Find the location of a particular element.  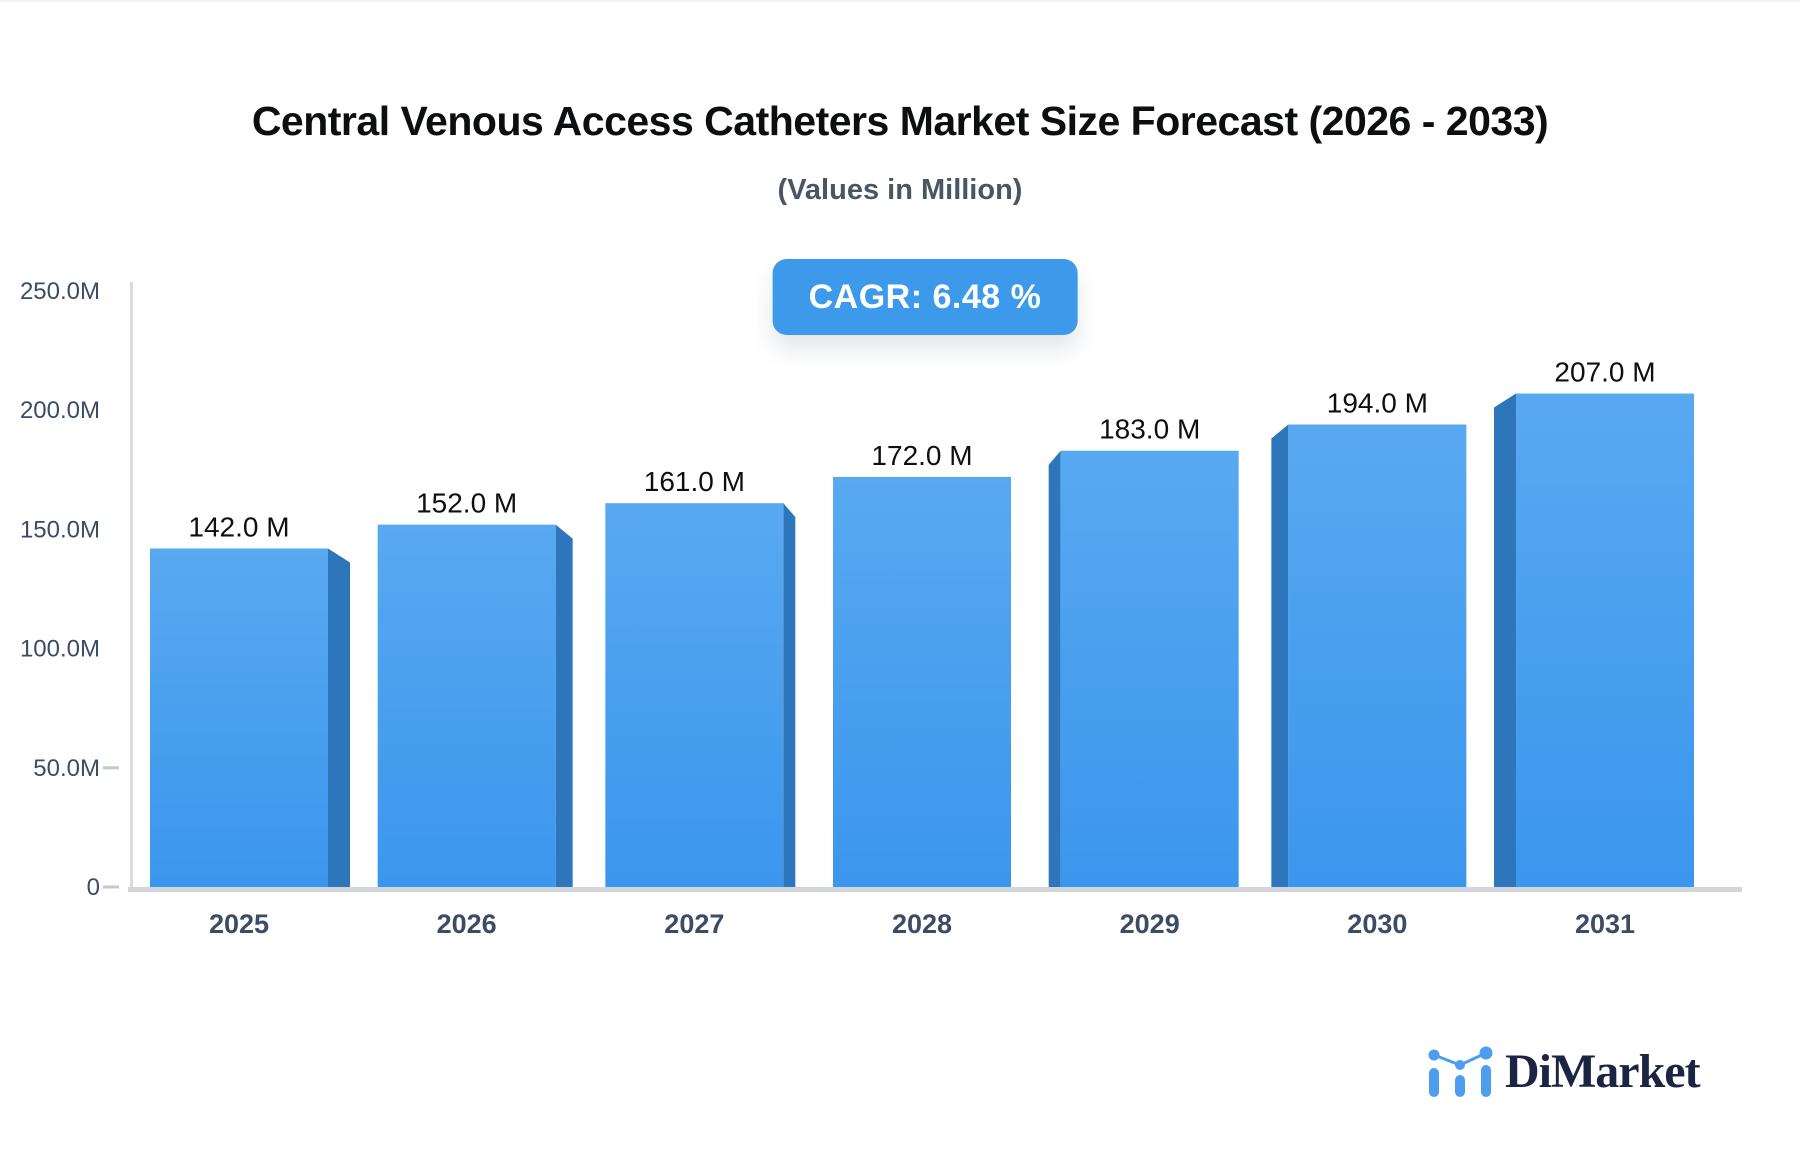

bar-value-label: 183.0 M is located at coordinates (1149, 429).